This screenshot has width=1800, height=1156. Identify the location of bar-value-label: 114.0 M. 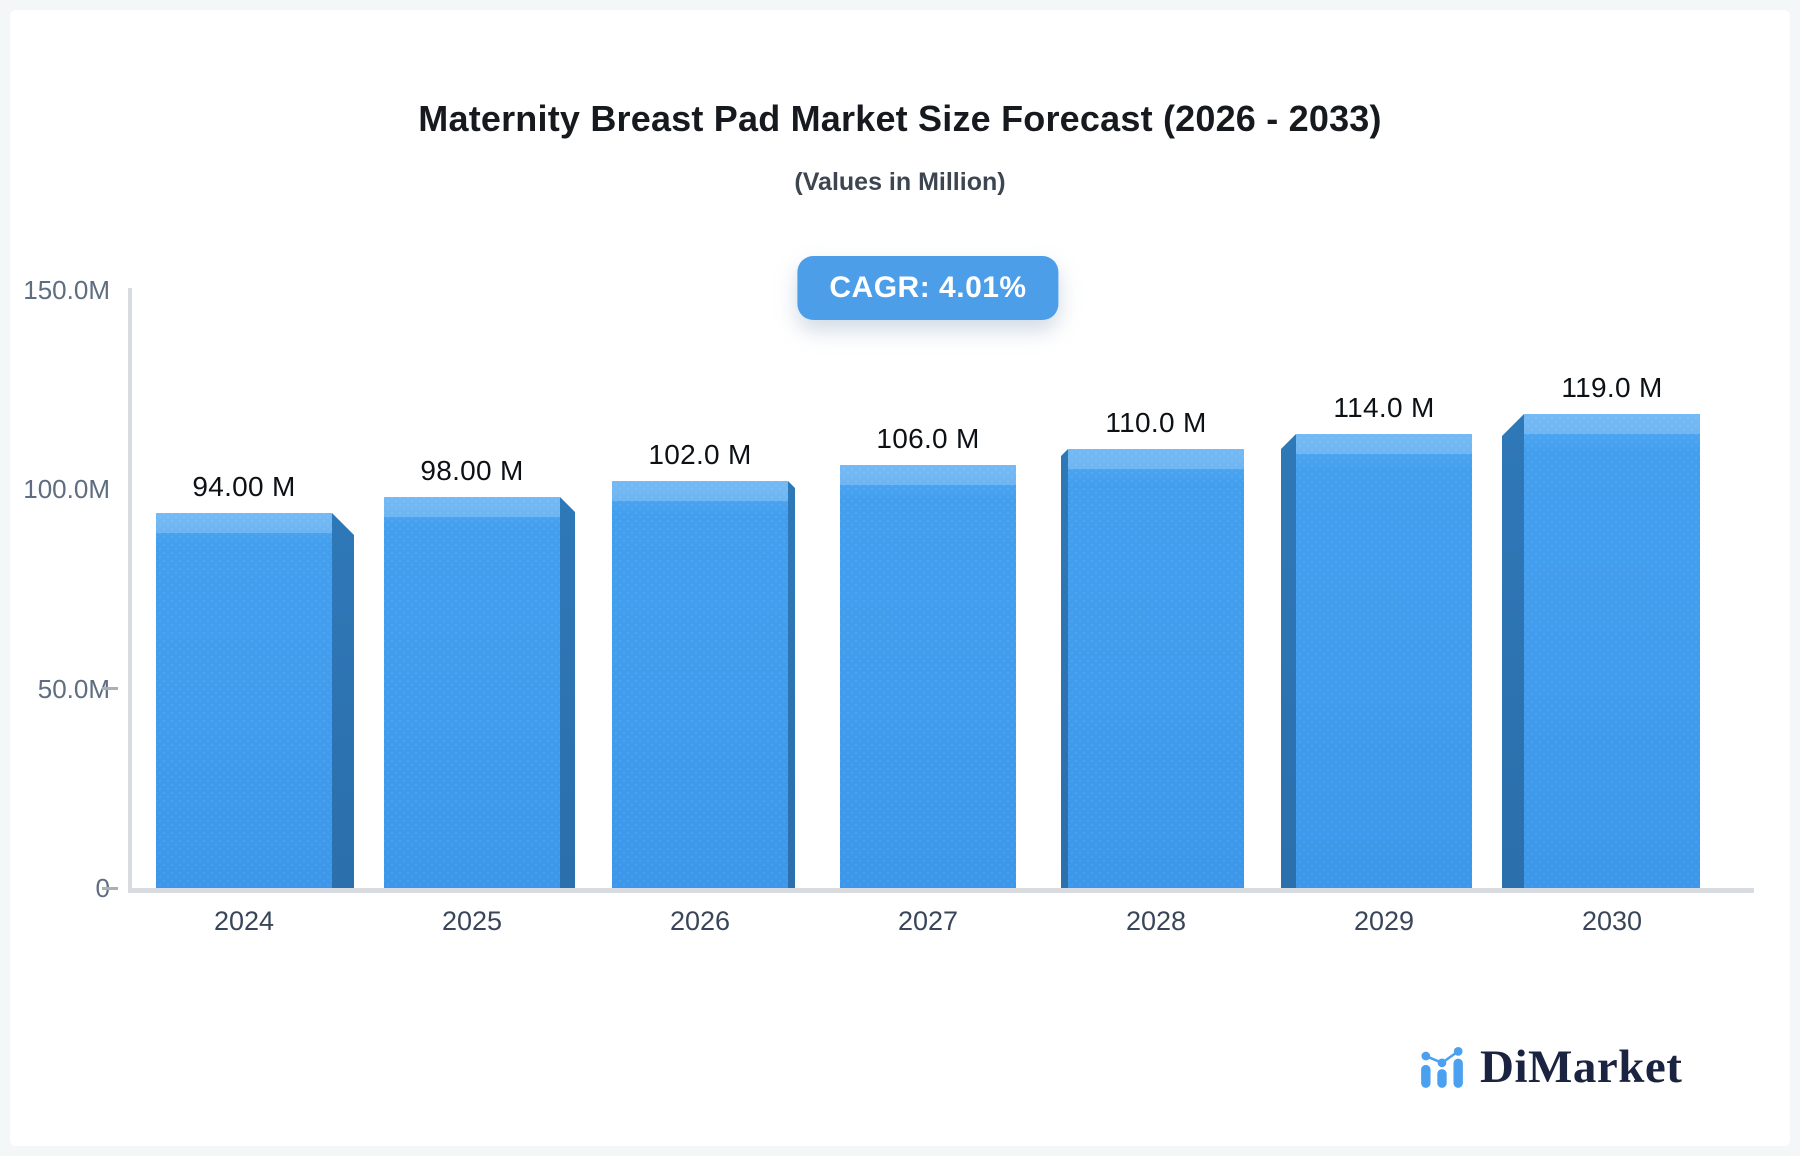
(1384, 407).